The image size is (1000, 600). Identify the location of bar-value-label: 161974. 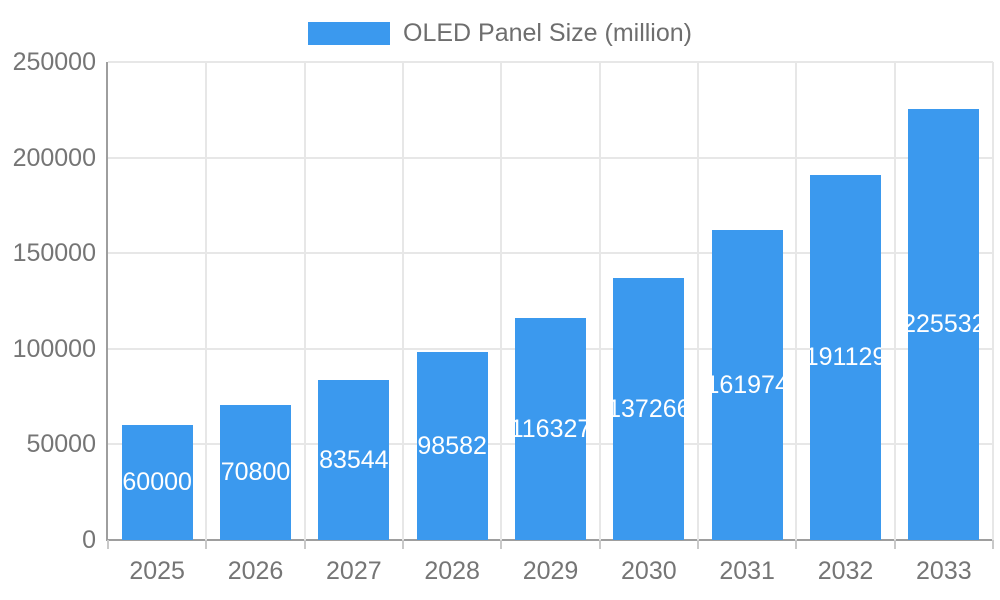
(747, 384).